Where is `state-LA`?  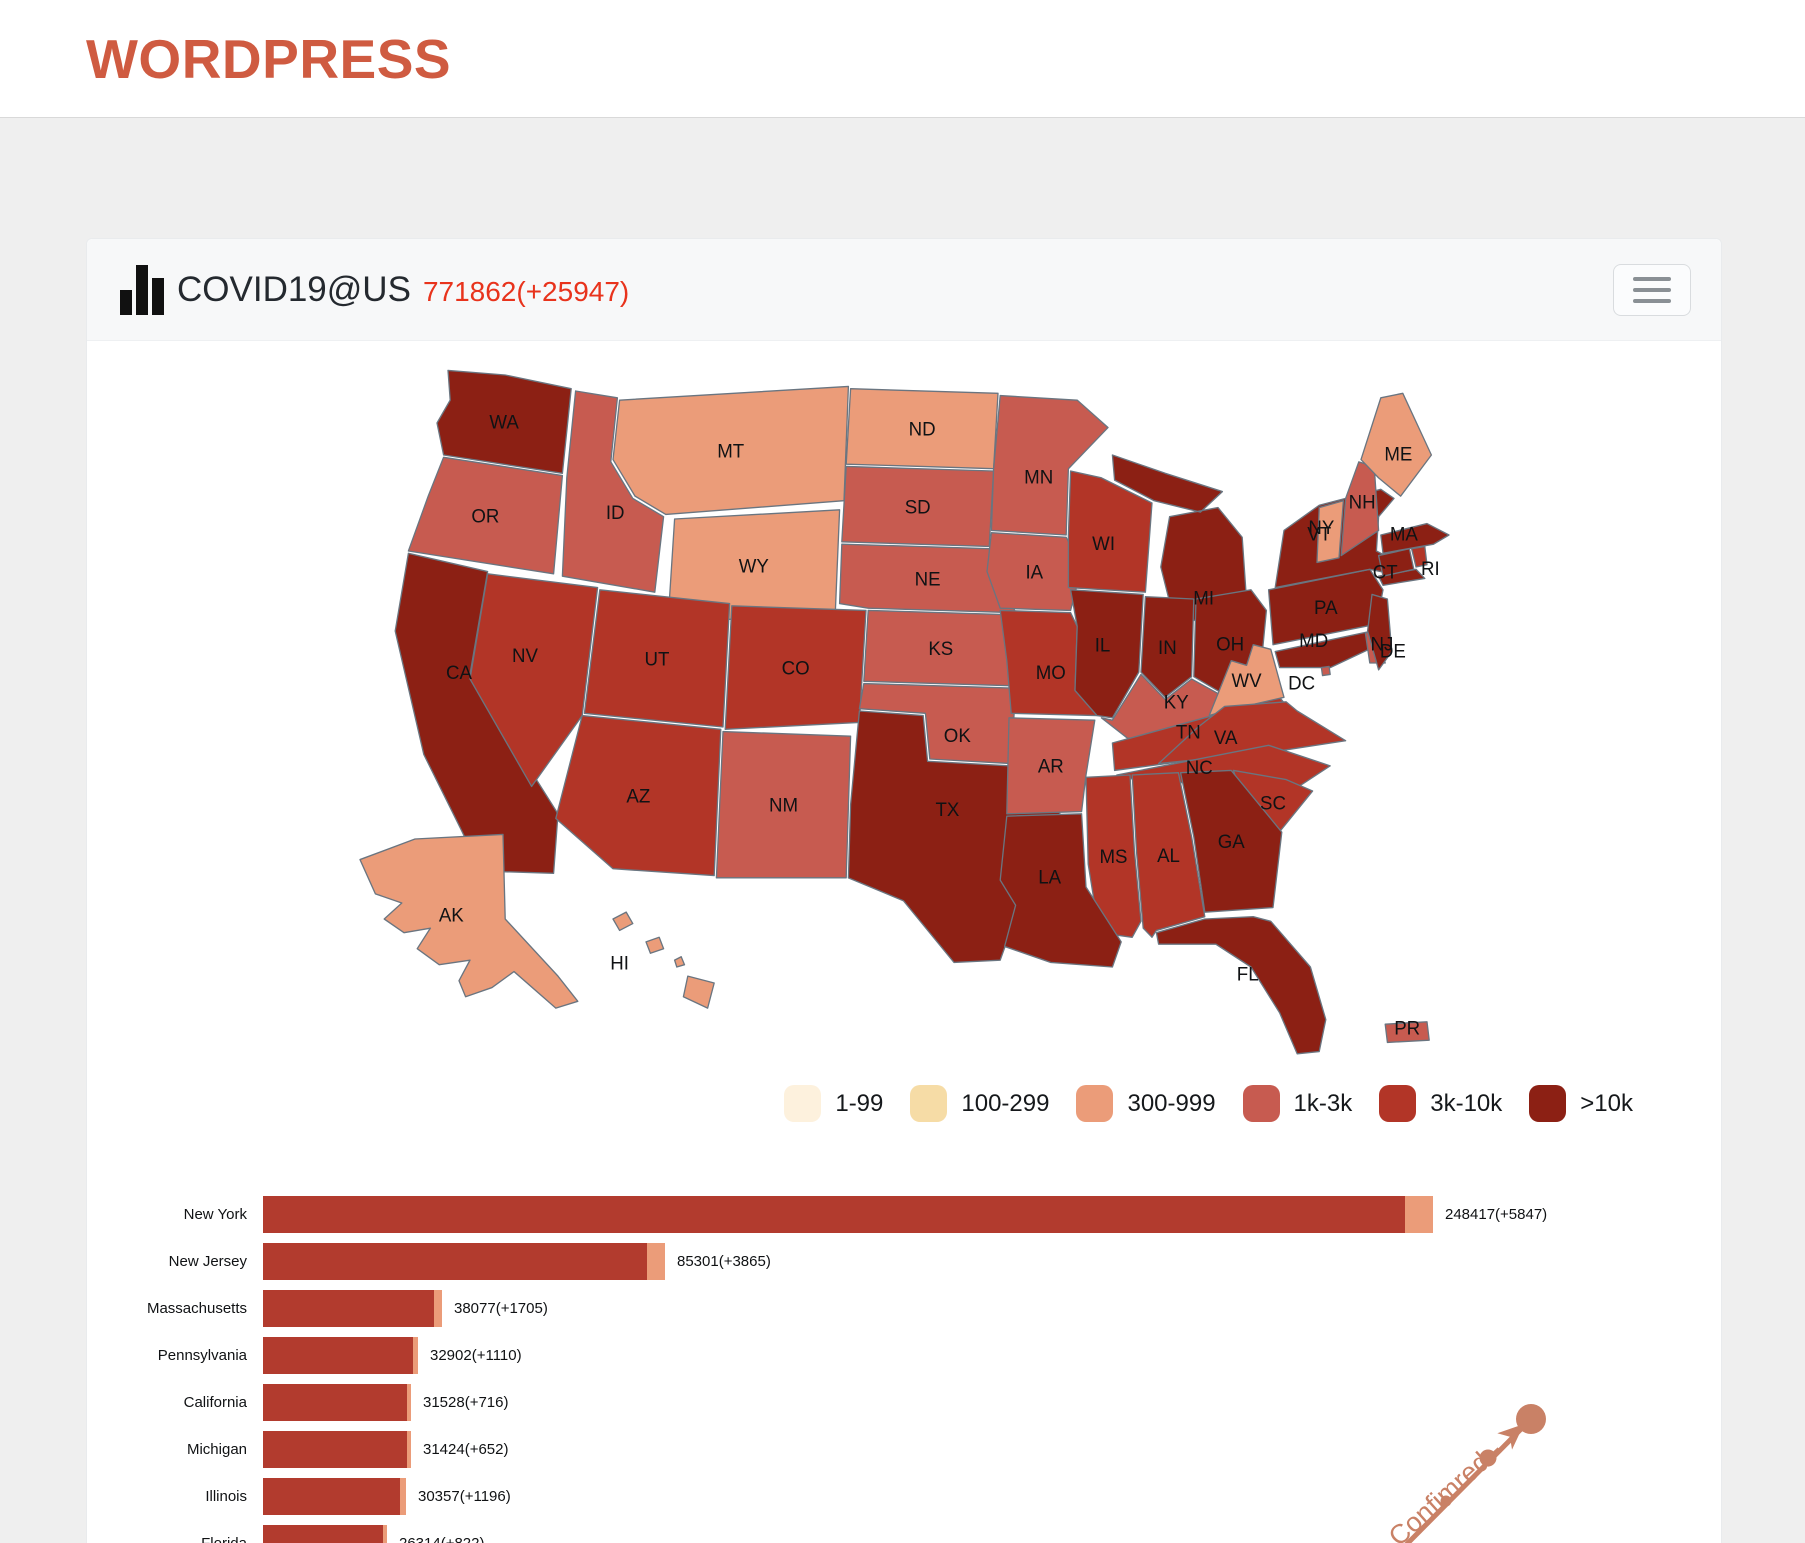 state-LA is located at coordinates (1060, 890).